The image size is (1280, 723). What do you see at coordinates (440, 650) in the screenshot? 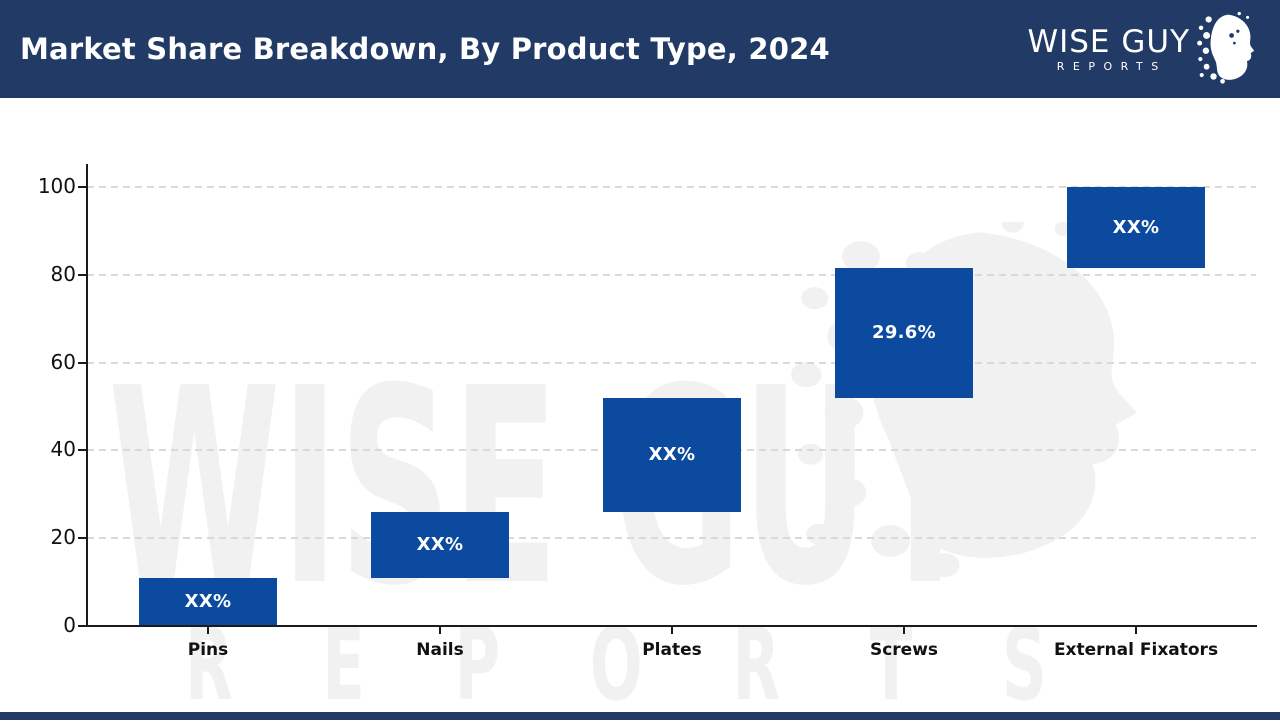
I see `x-category-label: Nails` at bounding box center [440, 650].